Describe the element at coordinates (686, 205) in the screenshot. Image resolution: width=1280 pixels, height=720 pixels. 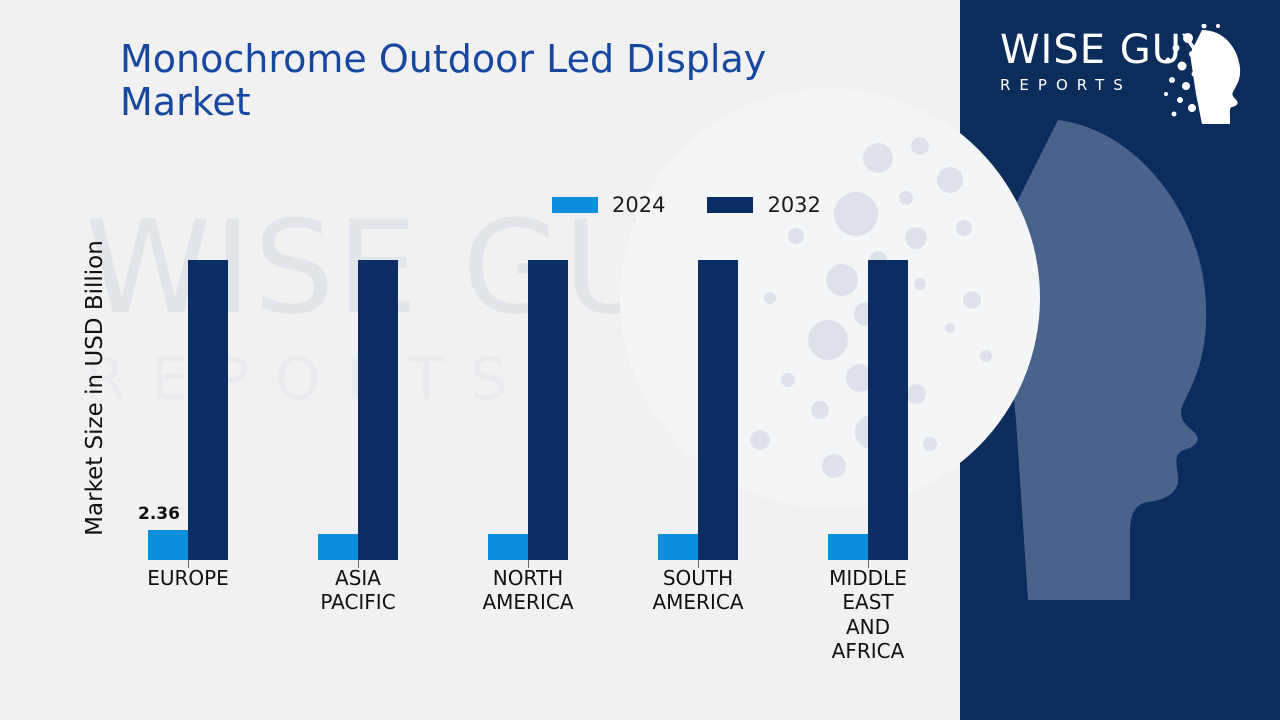
I see `chart-legend: 2024 2032` at that location.